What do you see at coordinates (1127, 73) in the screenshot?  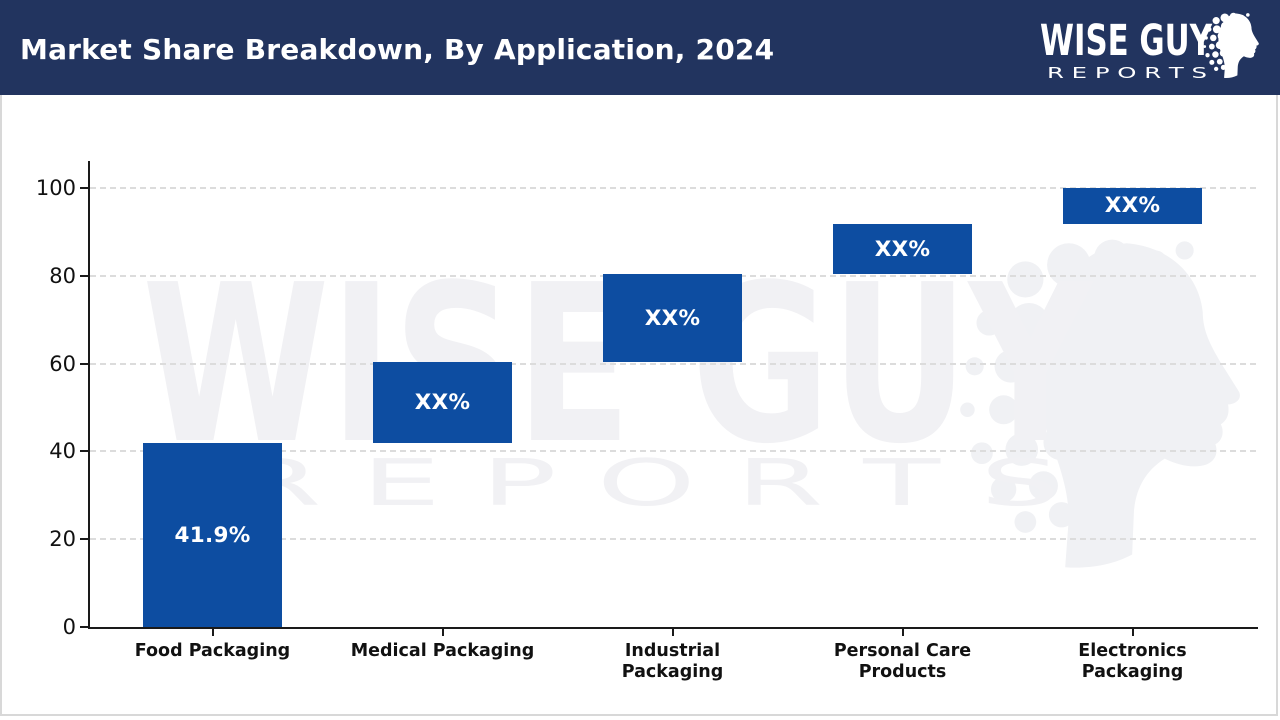 I see `logo-subtitle: R E P O R T S` at bounding box center [1127, 73].